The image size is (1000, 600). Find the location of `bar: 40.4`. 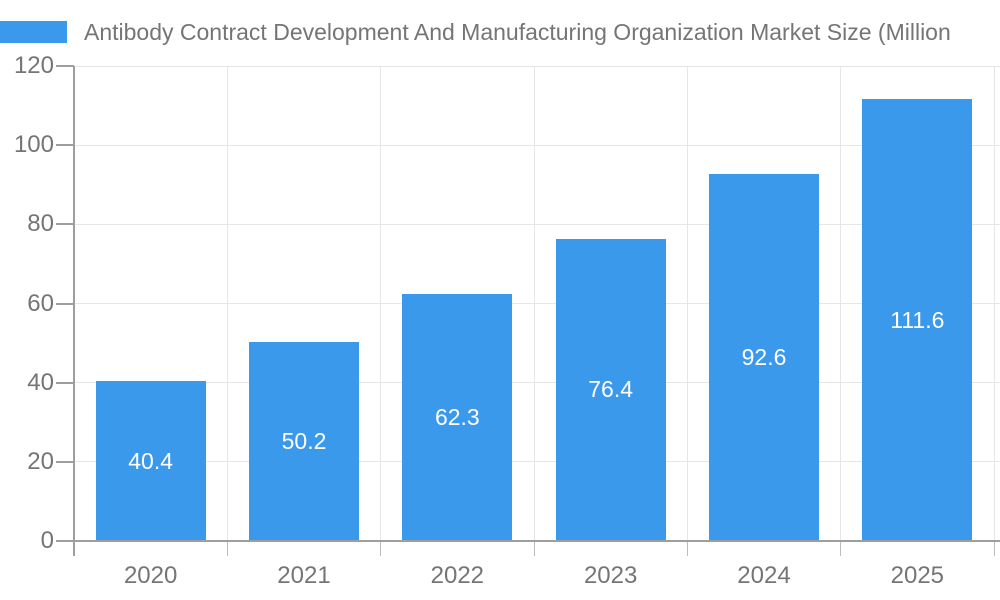

bar: 40.4 is located at coordinates (150, 461).